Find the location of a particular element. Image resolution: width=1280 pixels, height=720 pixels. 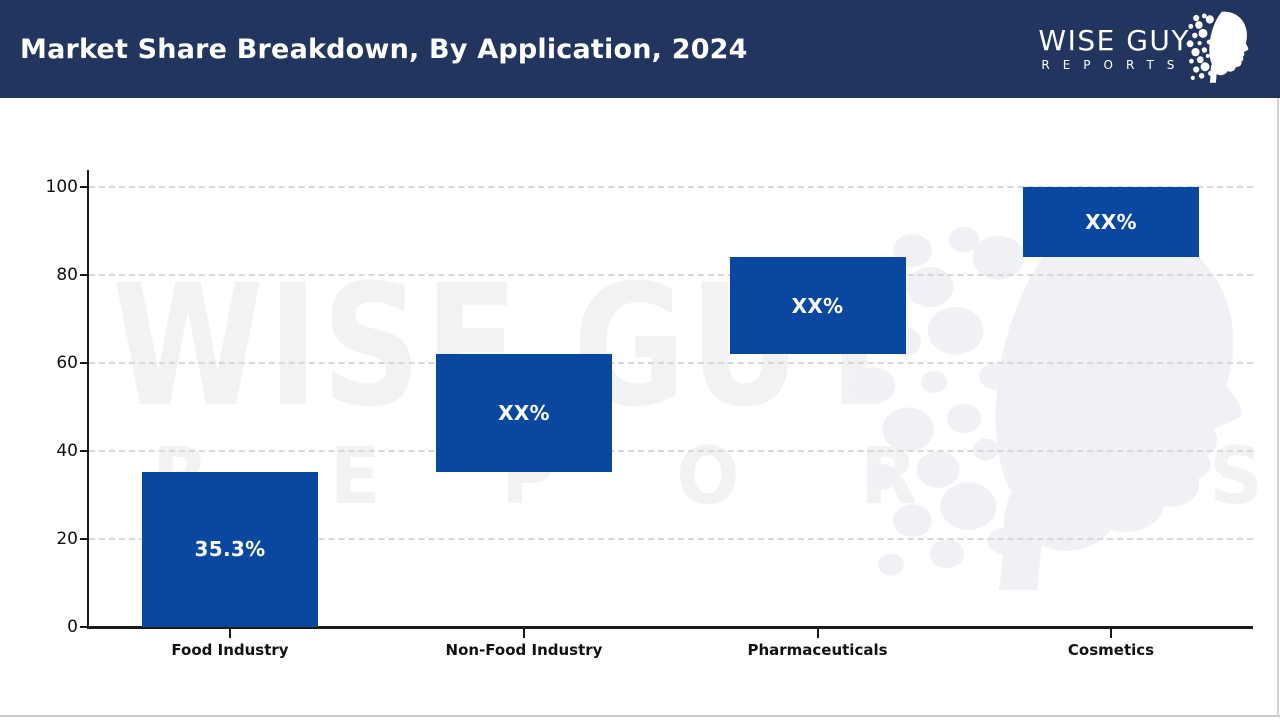

bar-food-industry: 35.3% is located at coordinates (230, 549).